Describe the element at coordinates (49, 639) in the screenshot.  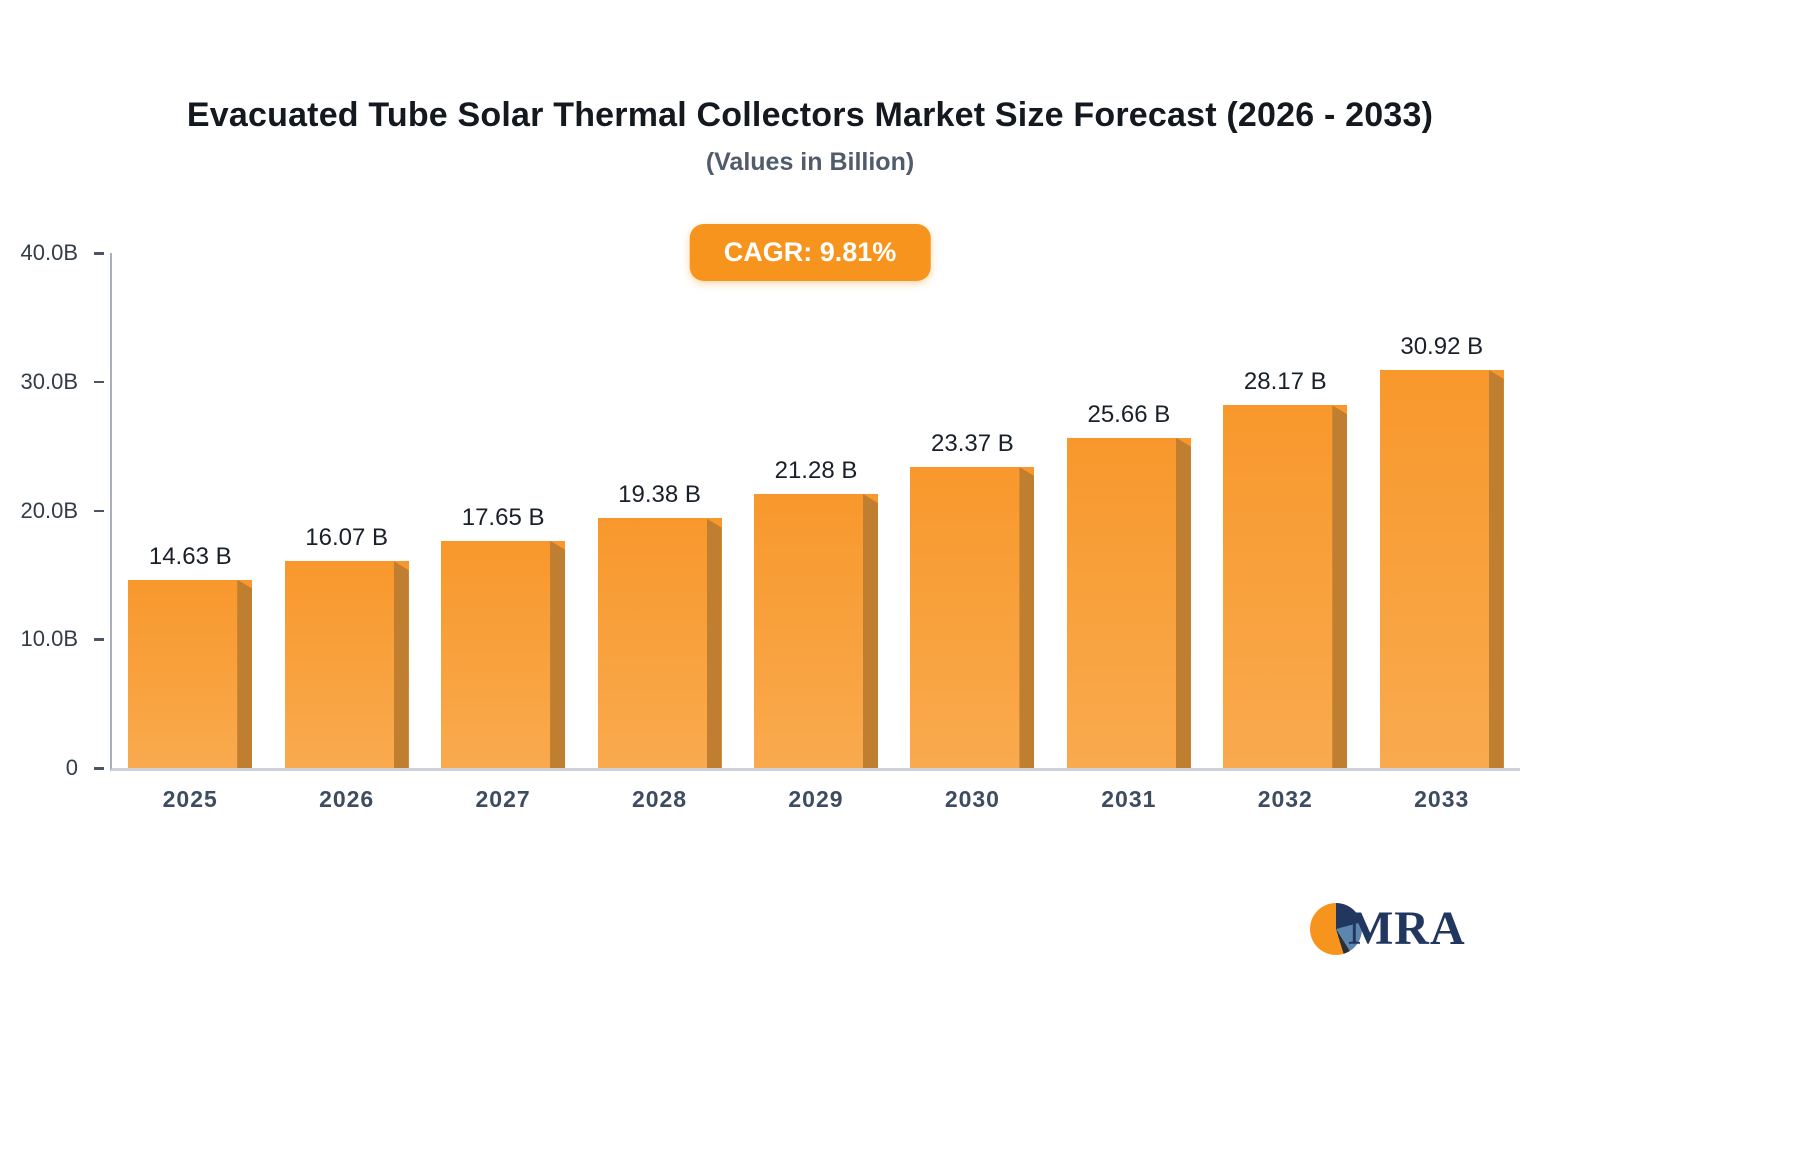
I see `y-tick-label: 10.0B` at that location.